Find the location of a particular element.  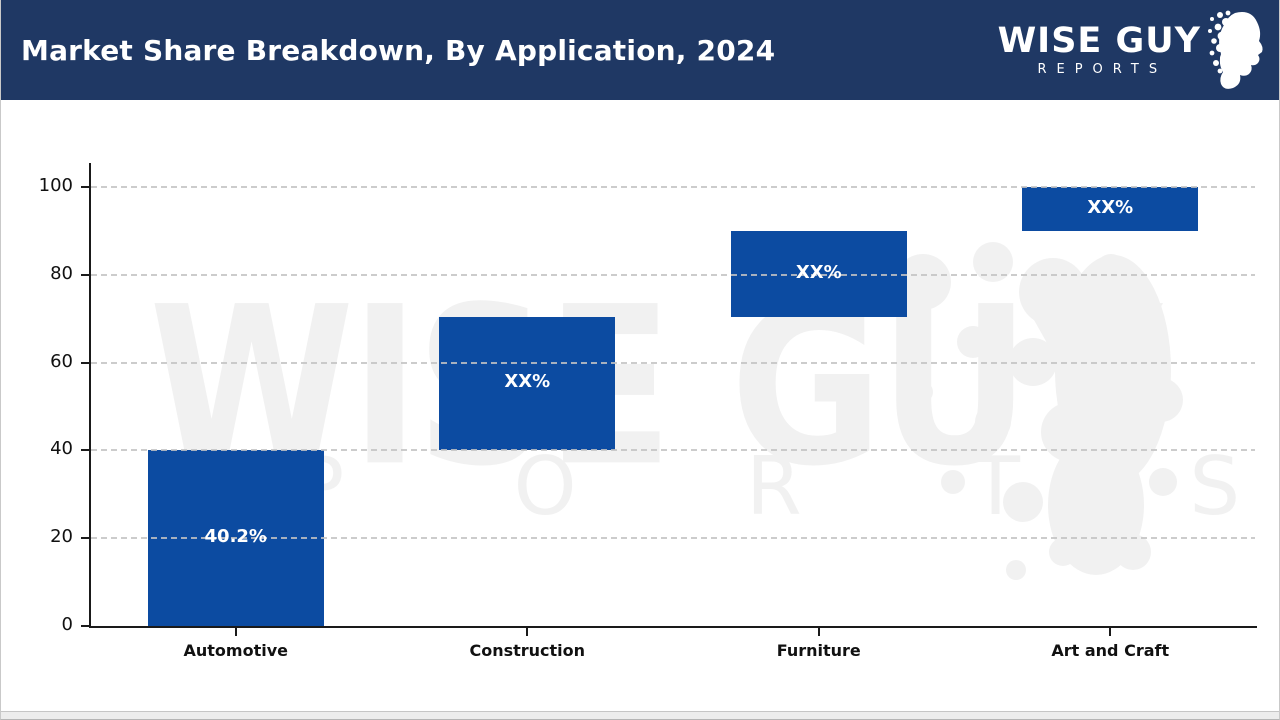

y-tick-label-0: 0 is located at coordinates (67, 624).